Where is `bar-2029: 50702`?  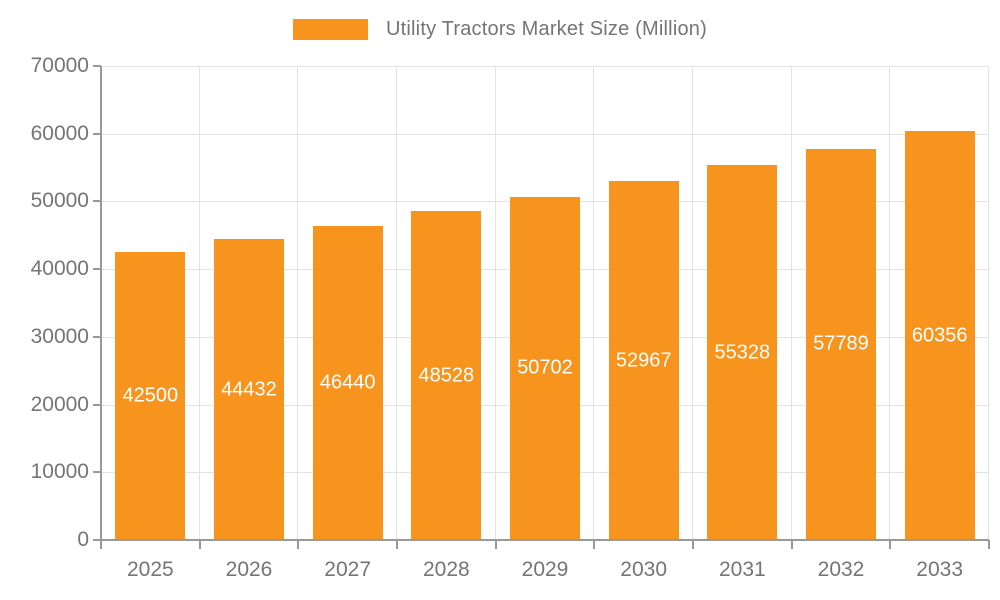
bar-2029: 50702 is located at coordinates (545, 368).